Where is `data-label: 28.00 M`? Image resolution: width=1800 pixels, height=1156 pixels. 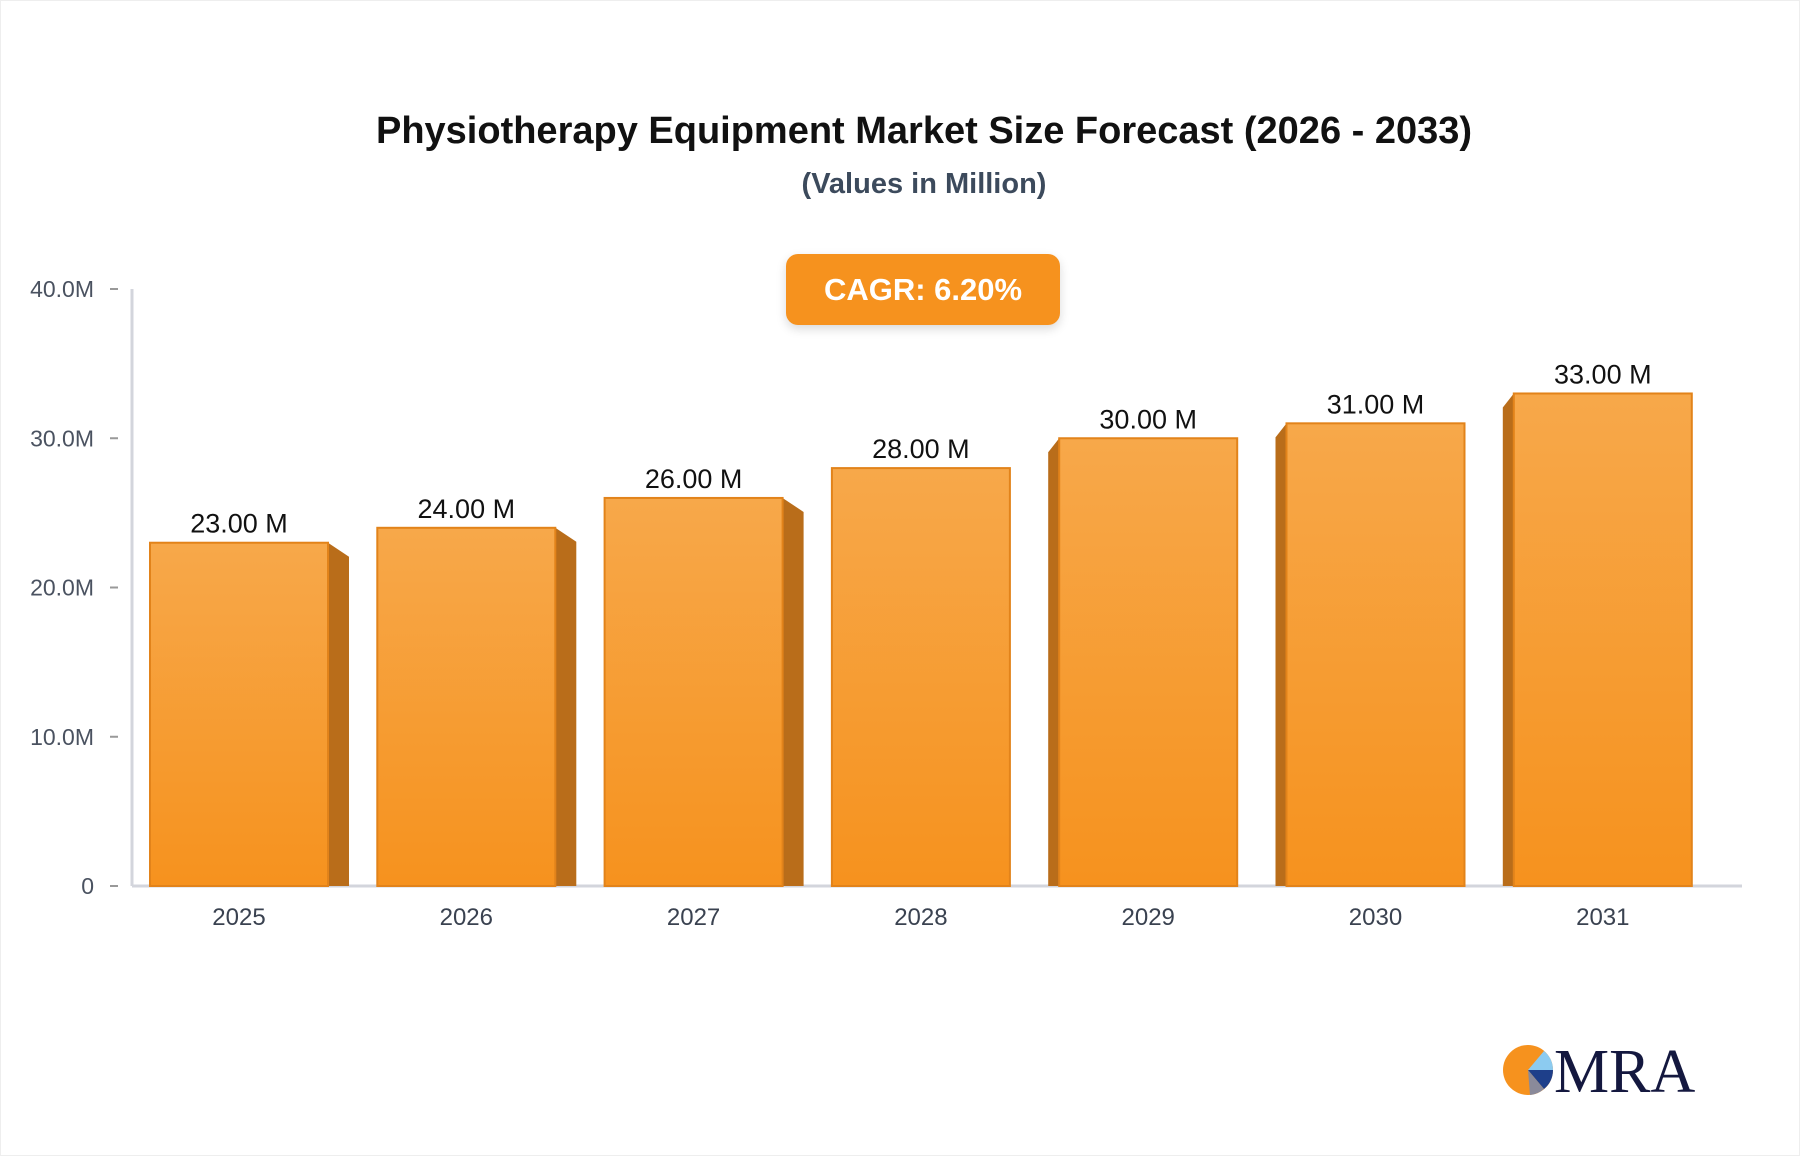
data-label: 28.00 M is located at coordinates (921, 449).